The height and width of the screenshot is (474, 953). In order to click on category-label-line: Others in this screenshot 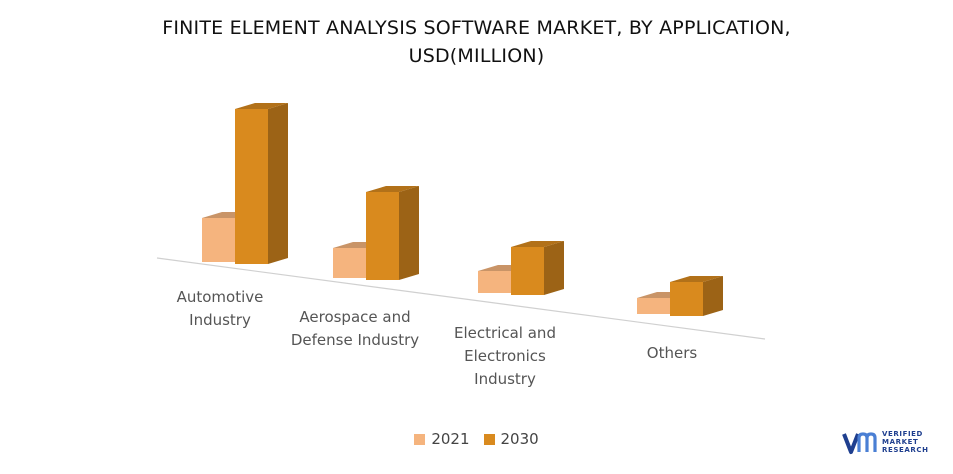, I will do `click(672, 353)`.